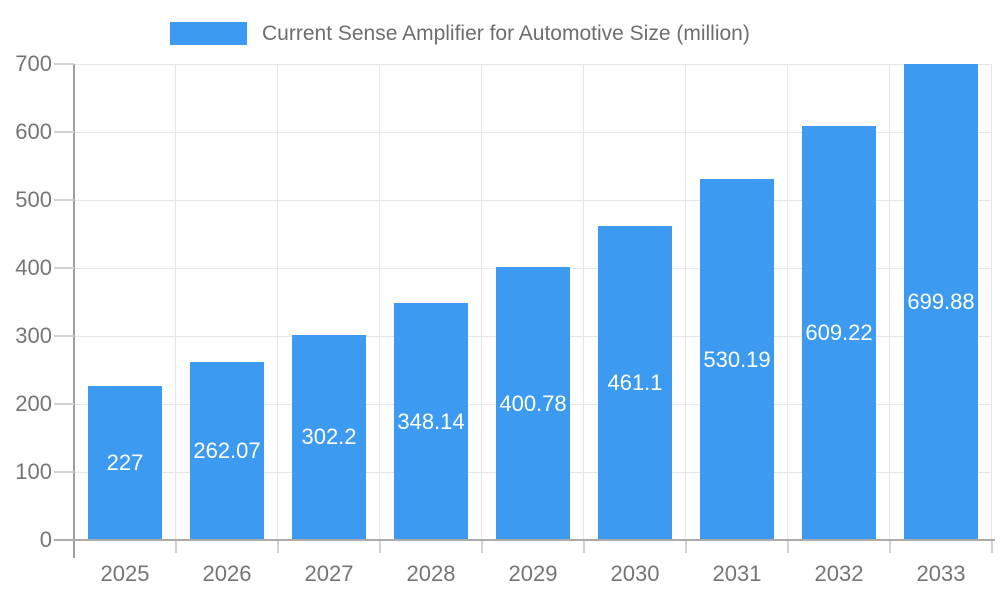 The image size is (1000, 600). I want to click on bar-2030: 461.1, so click(635, 383).